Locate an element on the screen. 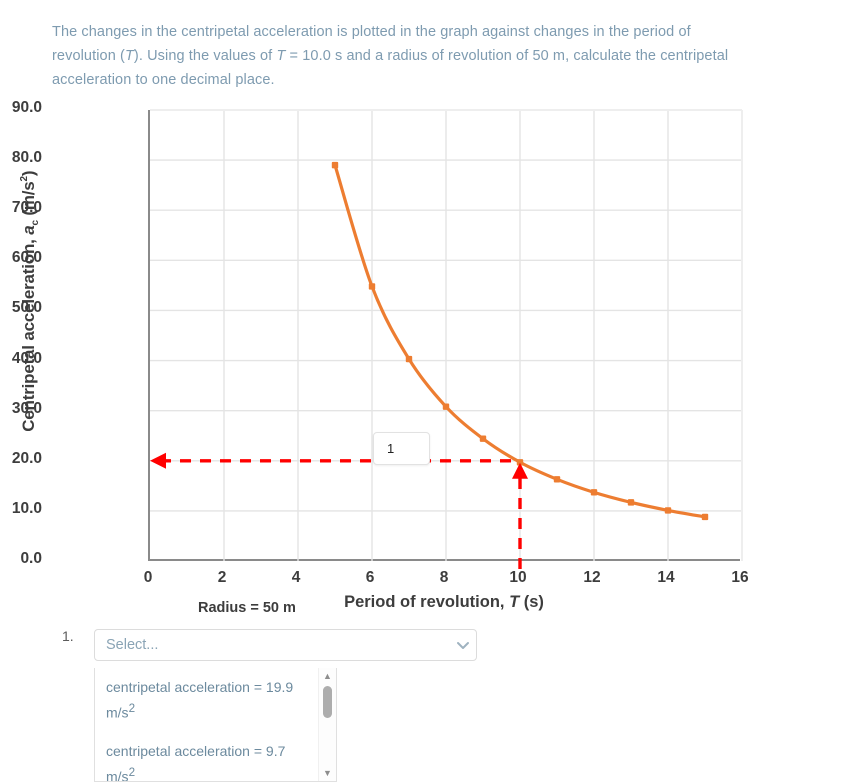 Image resolution: width=855 pixels, height=782 pixels. y-axis-tick-label: 50.0 is located at coordinates (26, 308).